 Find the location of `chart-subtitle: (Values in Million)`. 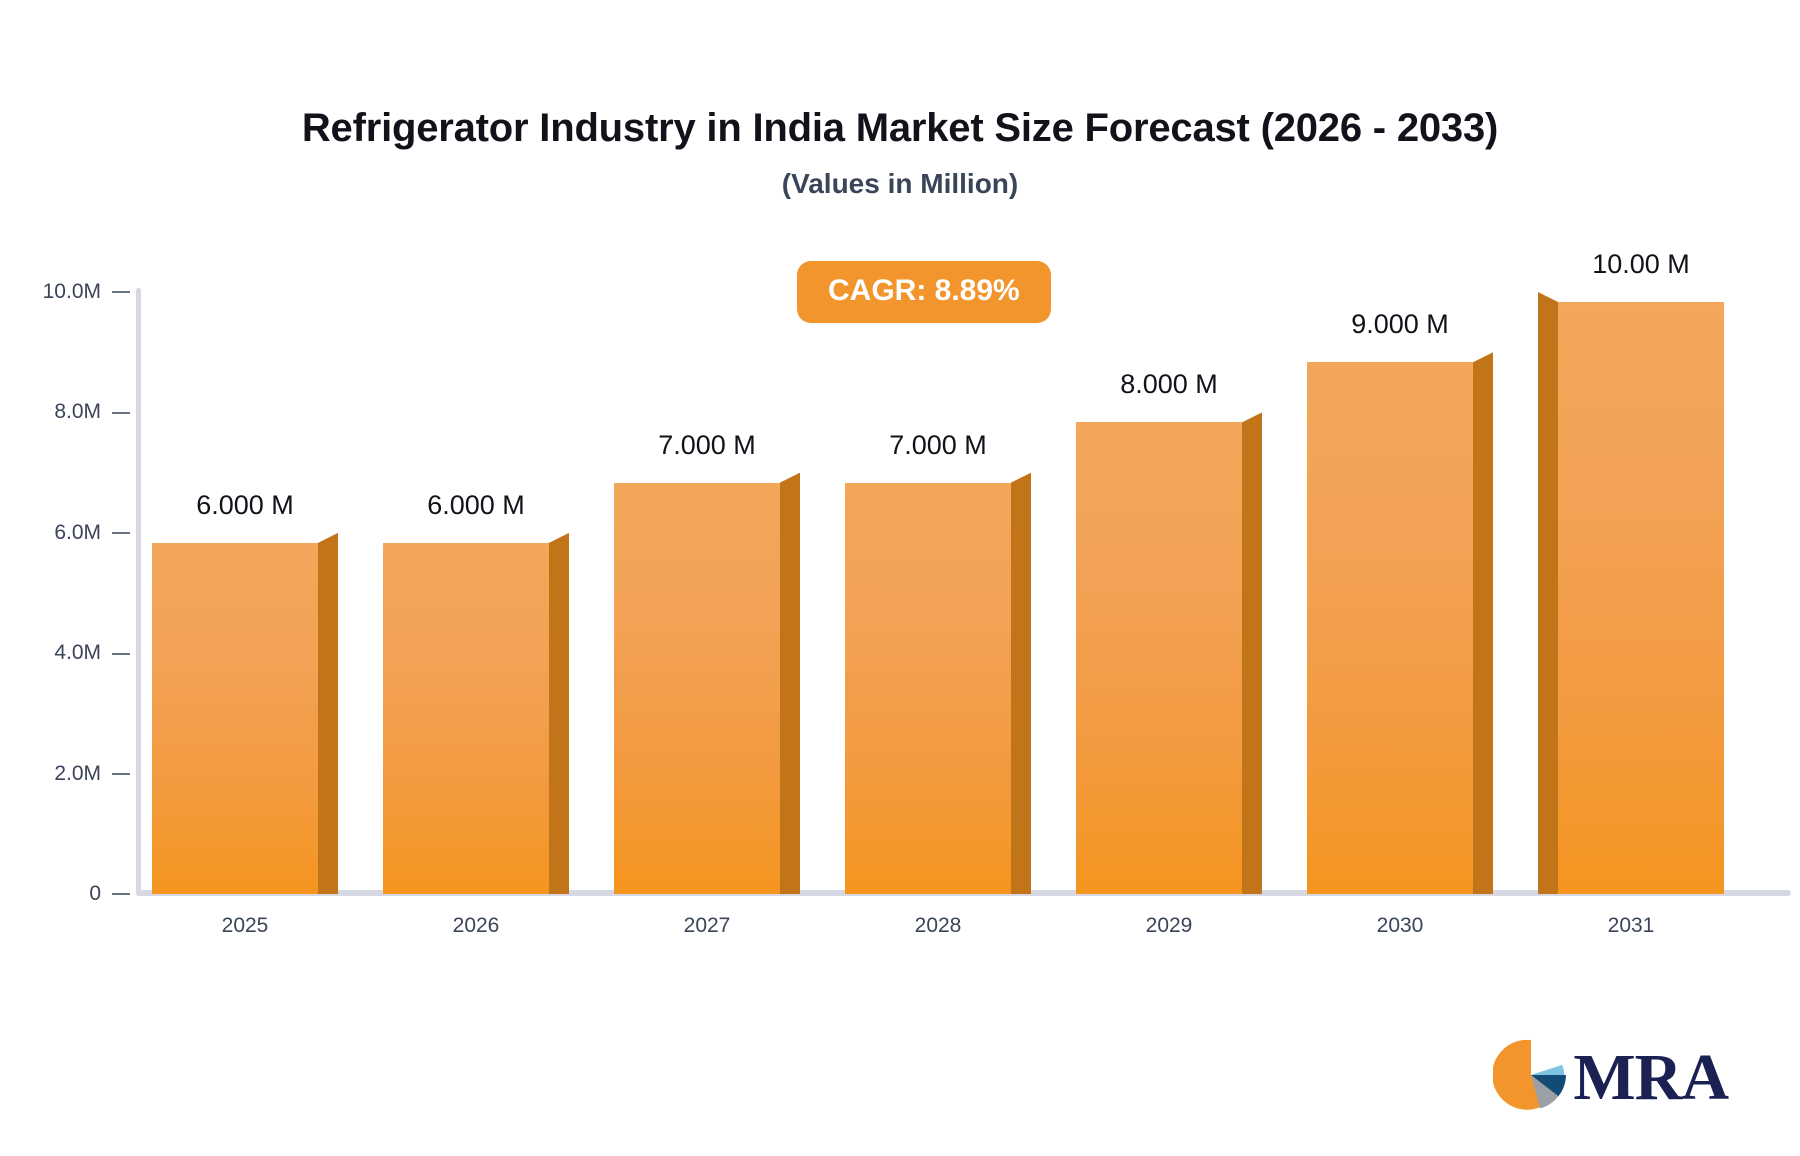

chart-subtitle: (Values in Million) is located at coordinates (900, 183).